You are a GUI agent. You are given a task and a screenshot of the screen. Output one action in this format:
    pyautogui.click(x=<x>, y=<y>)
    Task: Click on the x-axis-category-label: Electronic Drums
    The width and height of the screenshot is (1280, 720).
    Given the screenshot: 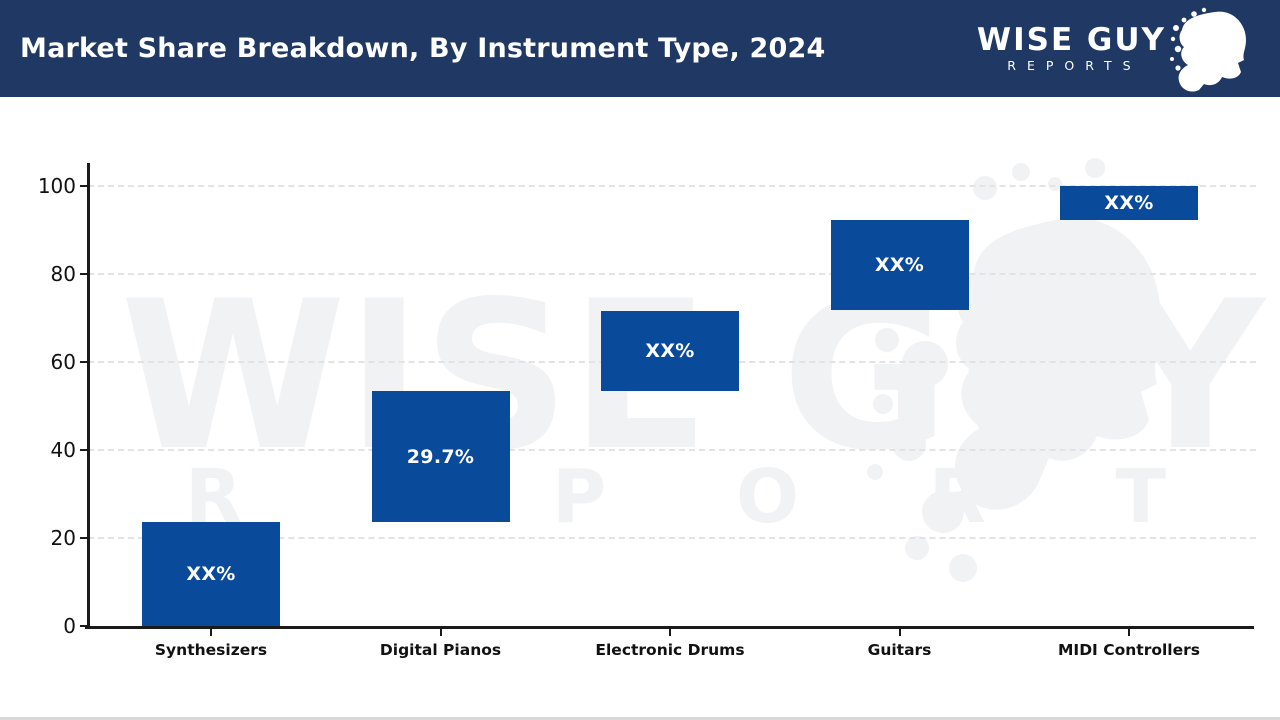 What is the action you would take?
    pyautogui.click(x=670, y=650)
    